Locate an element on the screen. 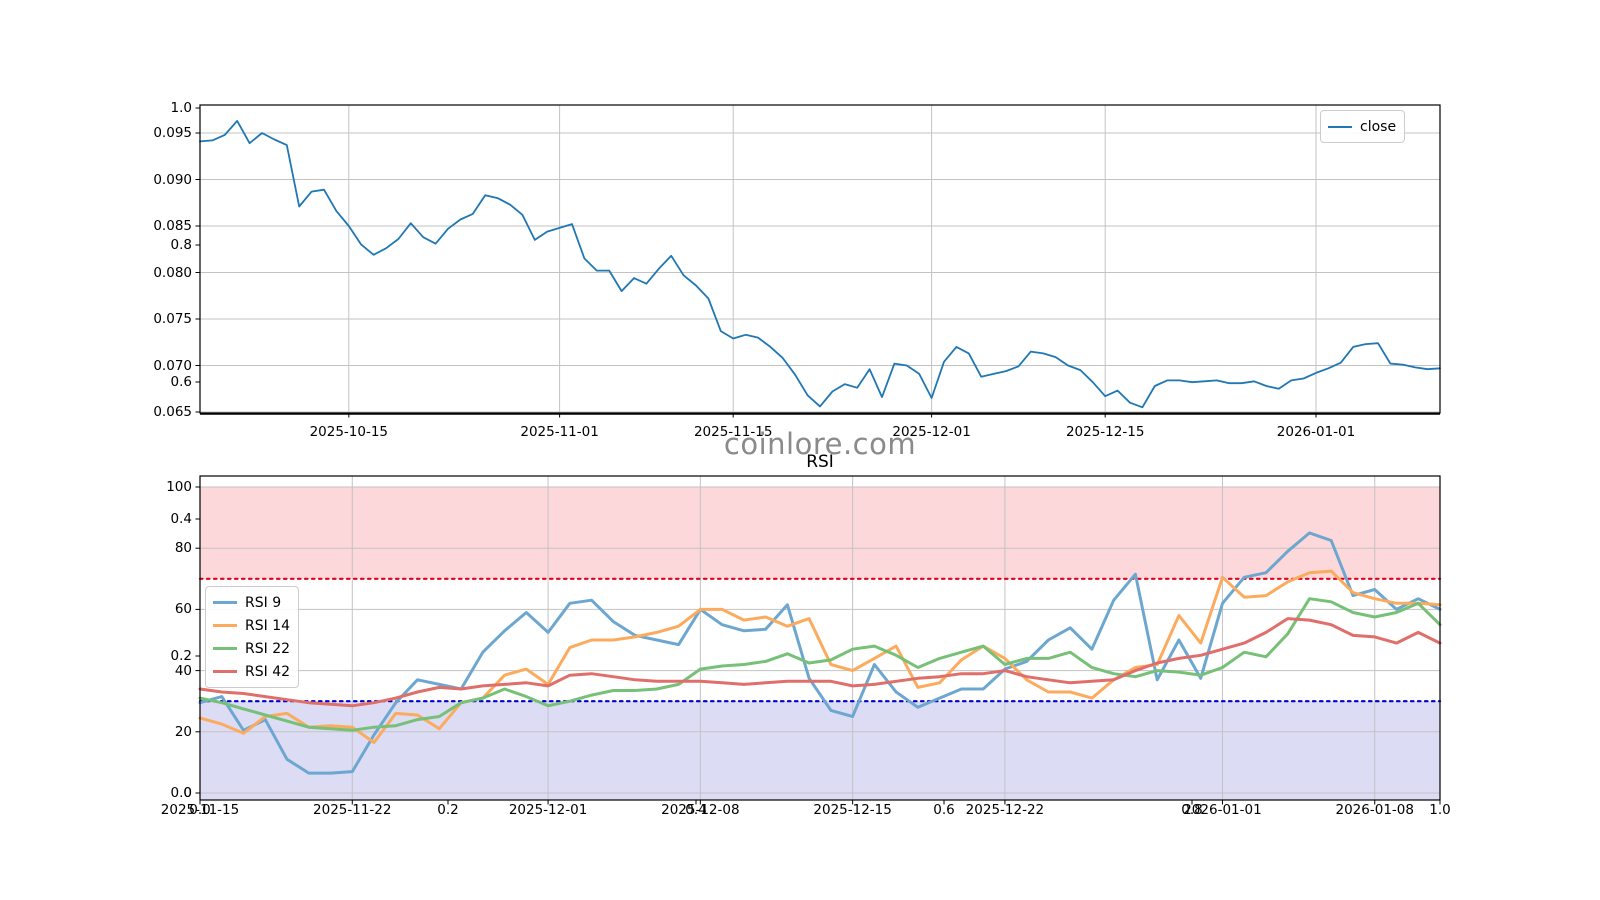 Image resolution: width=1600 pixels, height=900 pixels. rsi-y-tick-label: 20 is located at coordinates (183, 731).